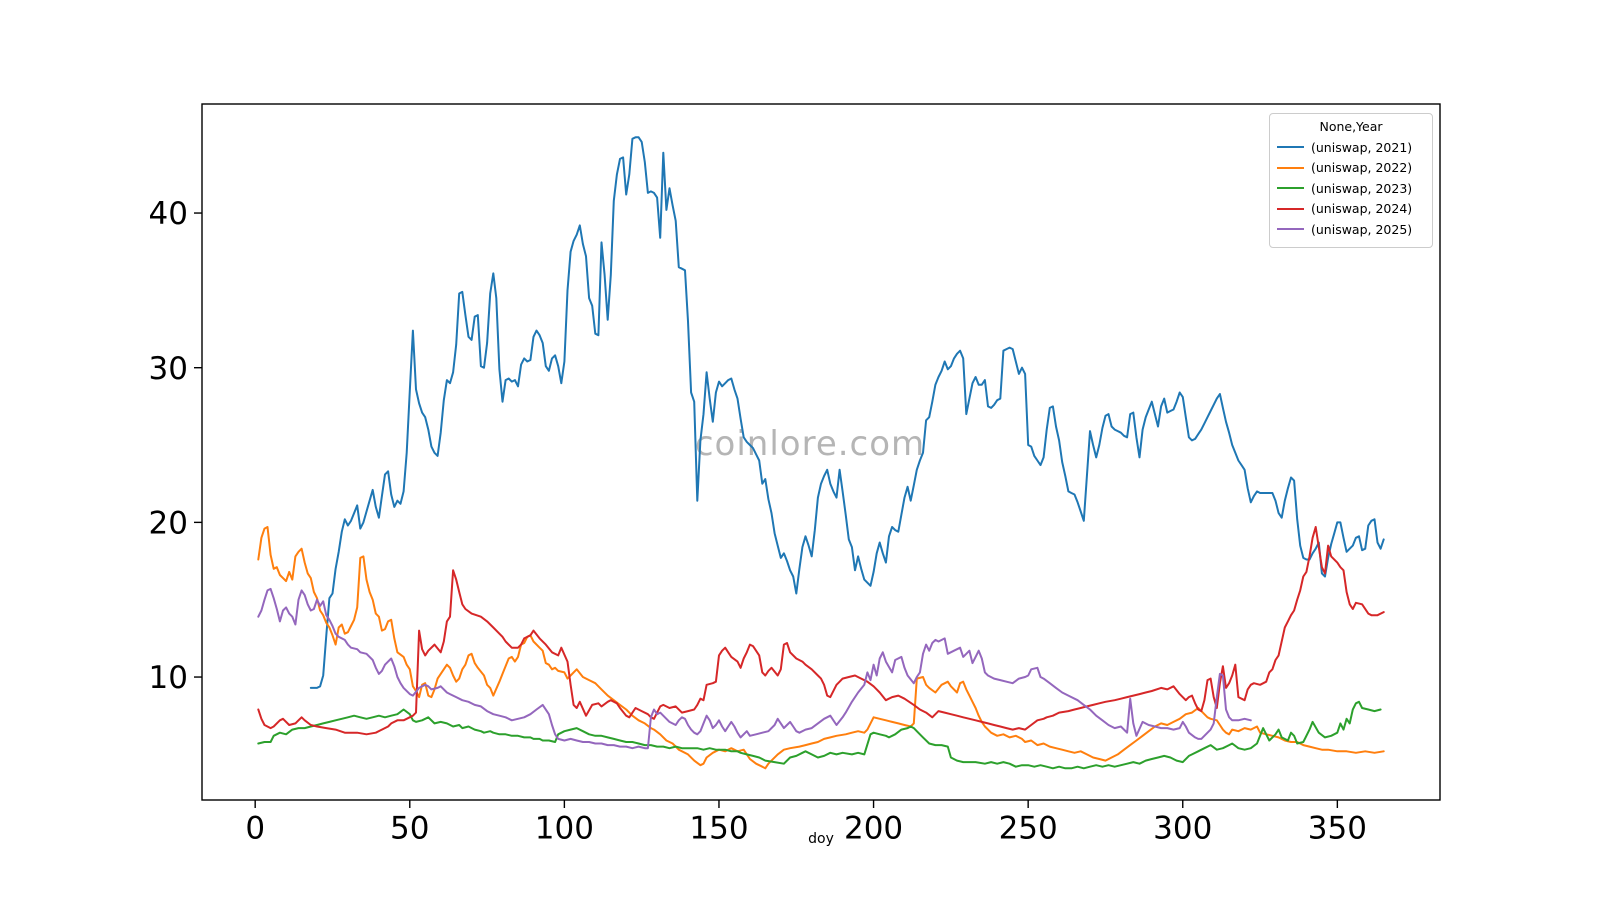 The image size is (1600, 900). Describe the element at coordinates (564, 828) in the screenshot. I see `x-tick-label: 100` at that location.